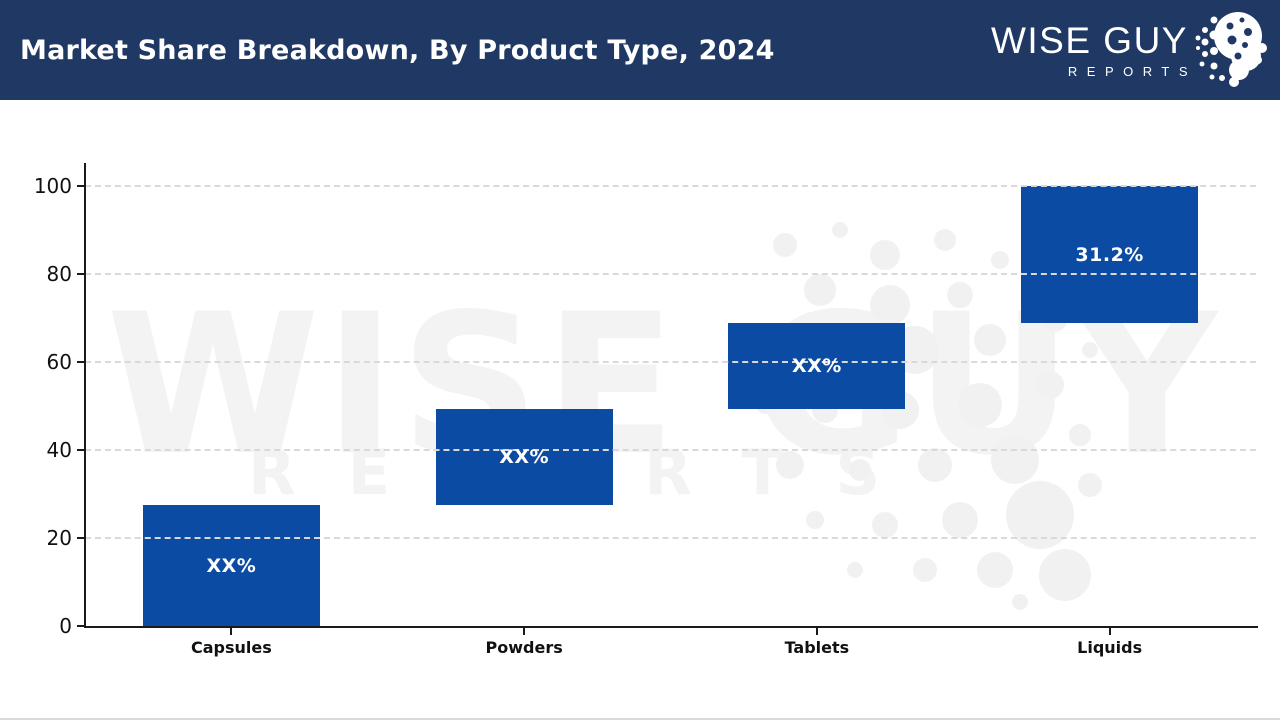 The width and height of the screenshot is (1280, 720). Describe the element at coordinates (52, 186) in the screenshot. I see `y-tick-label: 100` at that location.